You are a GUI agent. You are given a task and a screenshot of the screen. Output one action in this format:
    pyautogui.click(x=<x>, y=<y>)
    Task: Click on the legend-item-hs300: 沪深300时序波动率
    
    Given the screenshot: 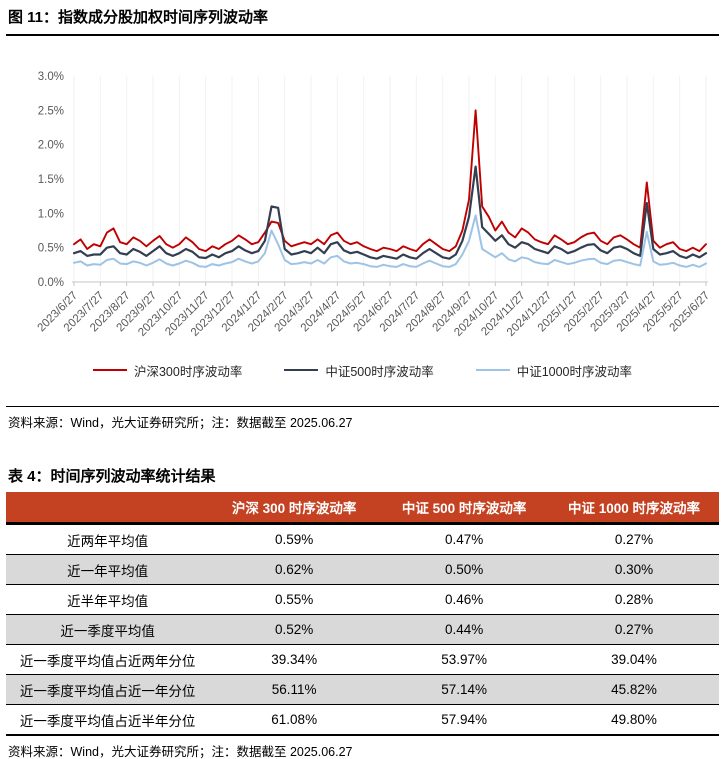 What is the action you would take?
    pyautogui.click(x=167, y=370)
    